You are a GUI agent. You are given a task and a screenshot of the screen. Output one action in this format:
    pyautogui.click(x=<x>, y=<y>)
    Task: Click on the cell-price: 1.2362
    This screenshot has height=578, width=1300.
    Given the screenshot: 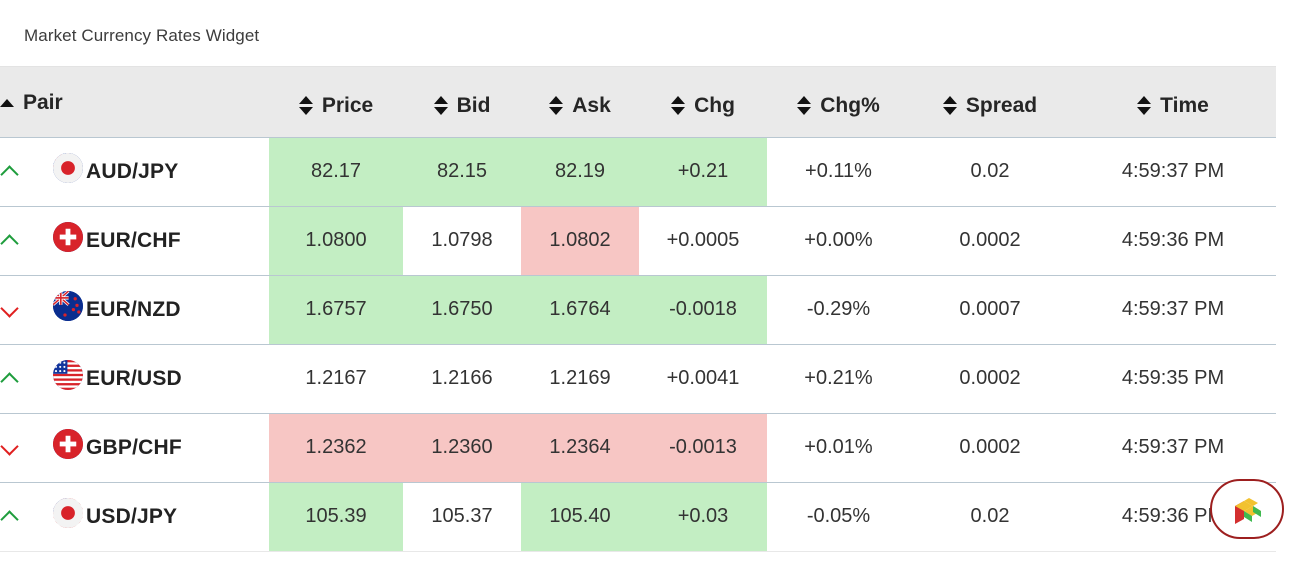 What is the action you would take?
    pyautogui.click(x=336, y=448)
    